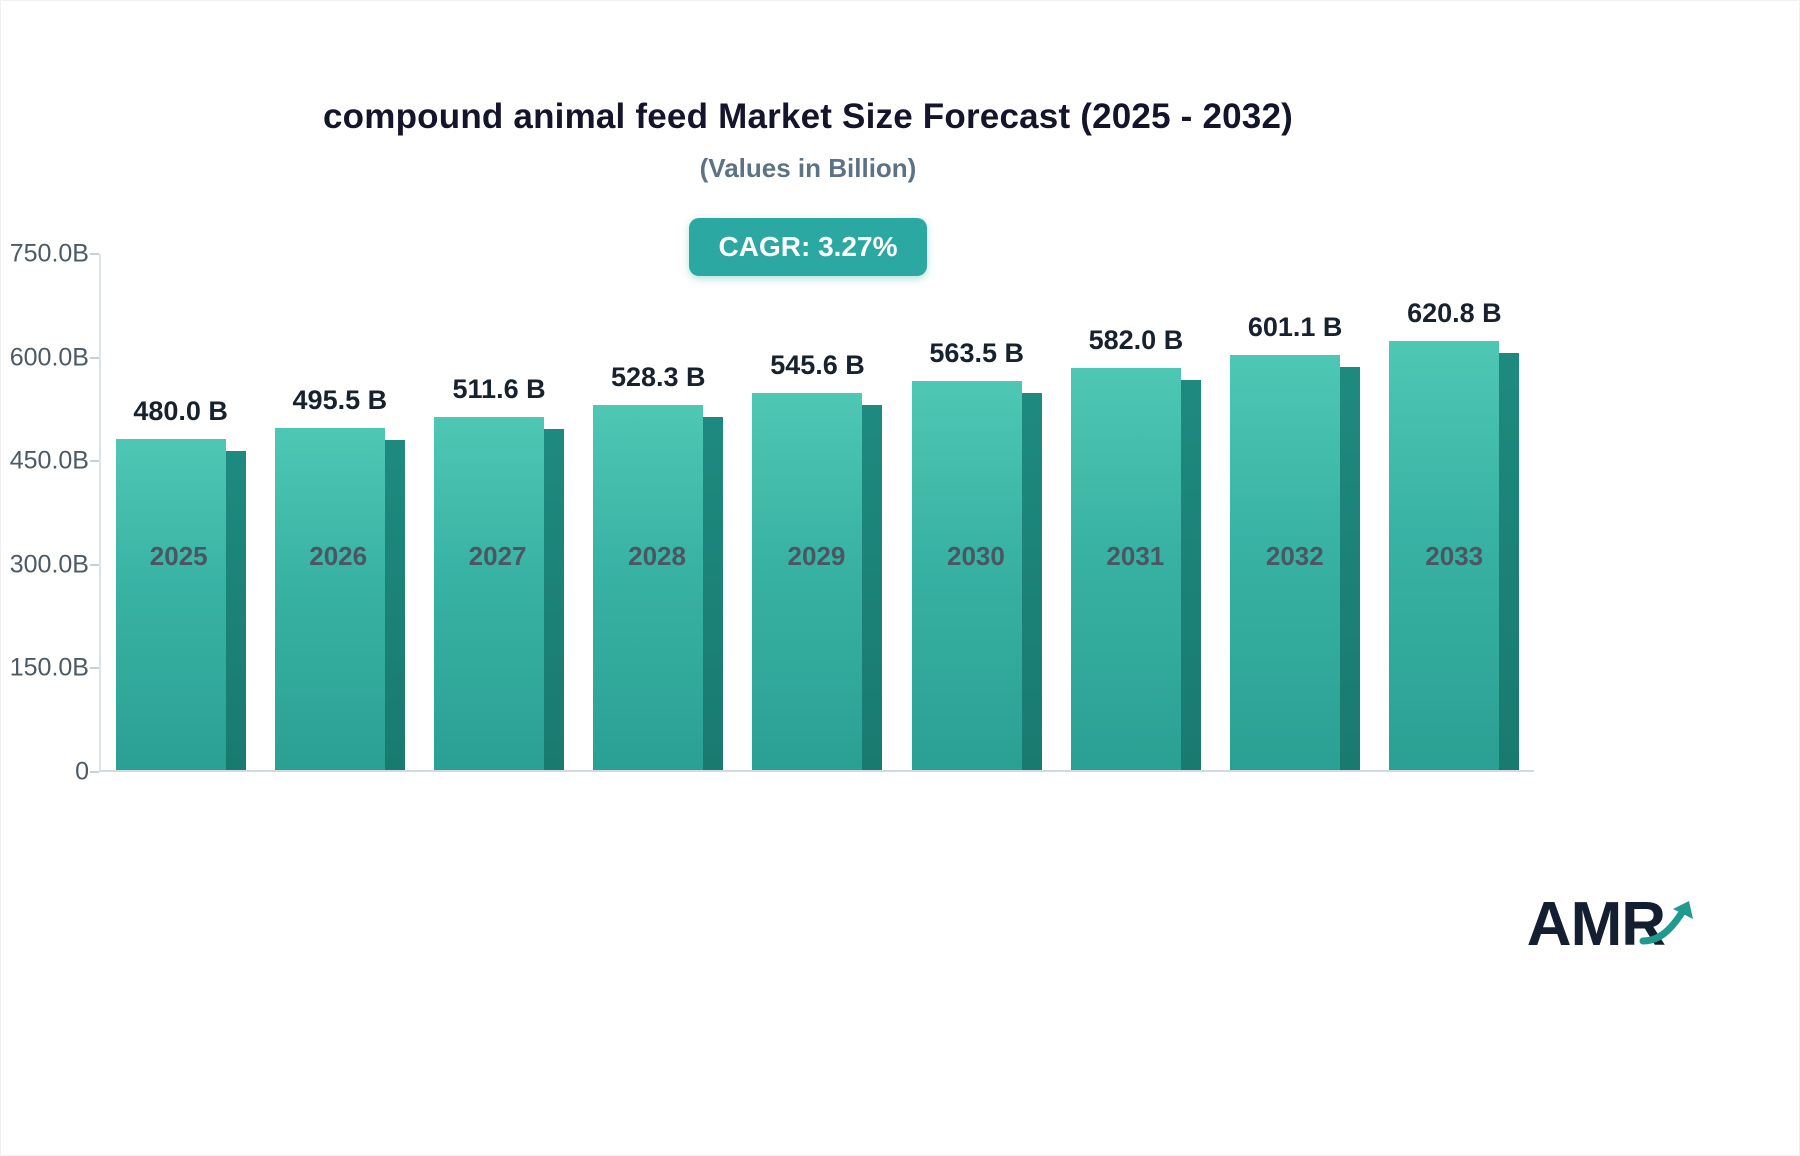 This screenshot has height=1156, width=1800. What do you see at coordinates (1135, 556) in the screenshot?
I see `x-axis-label: 2031` at bounding box center [1135, 556].